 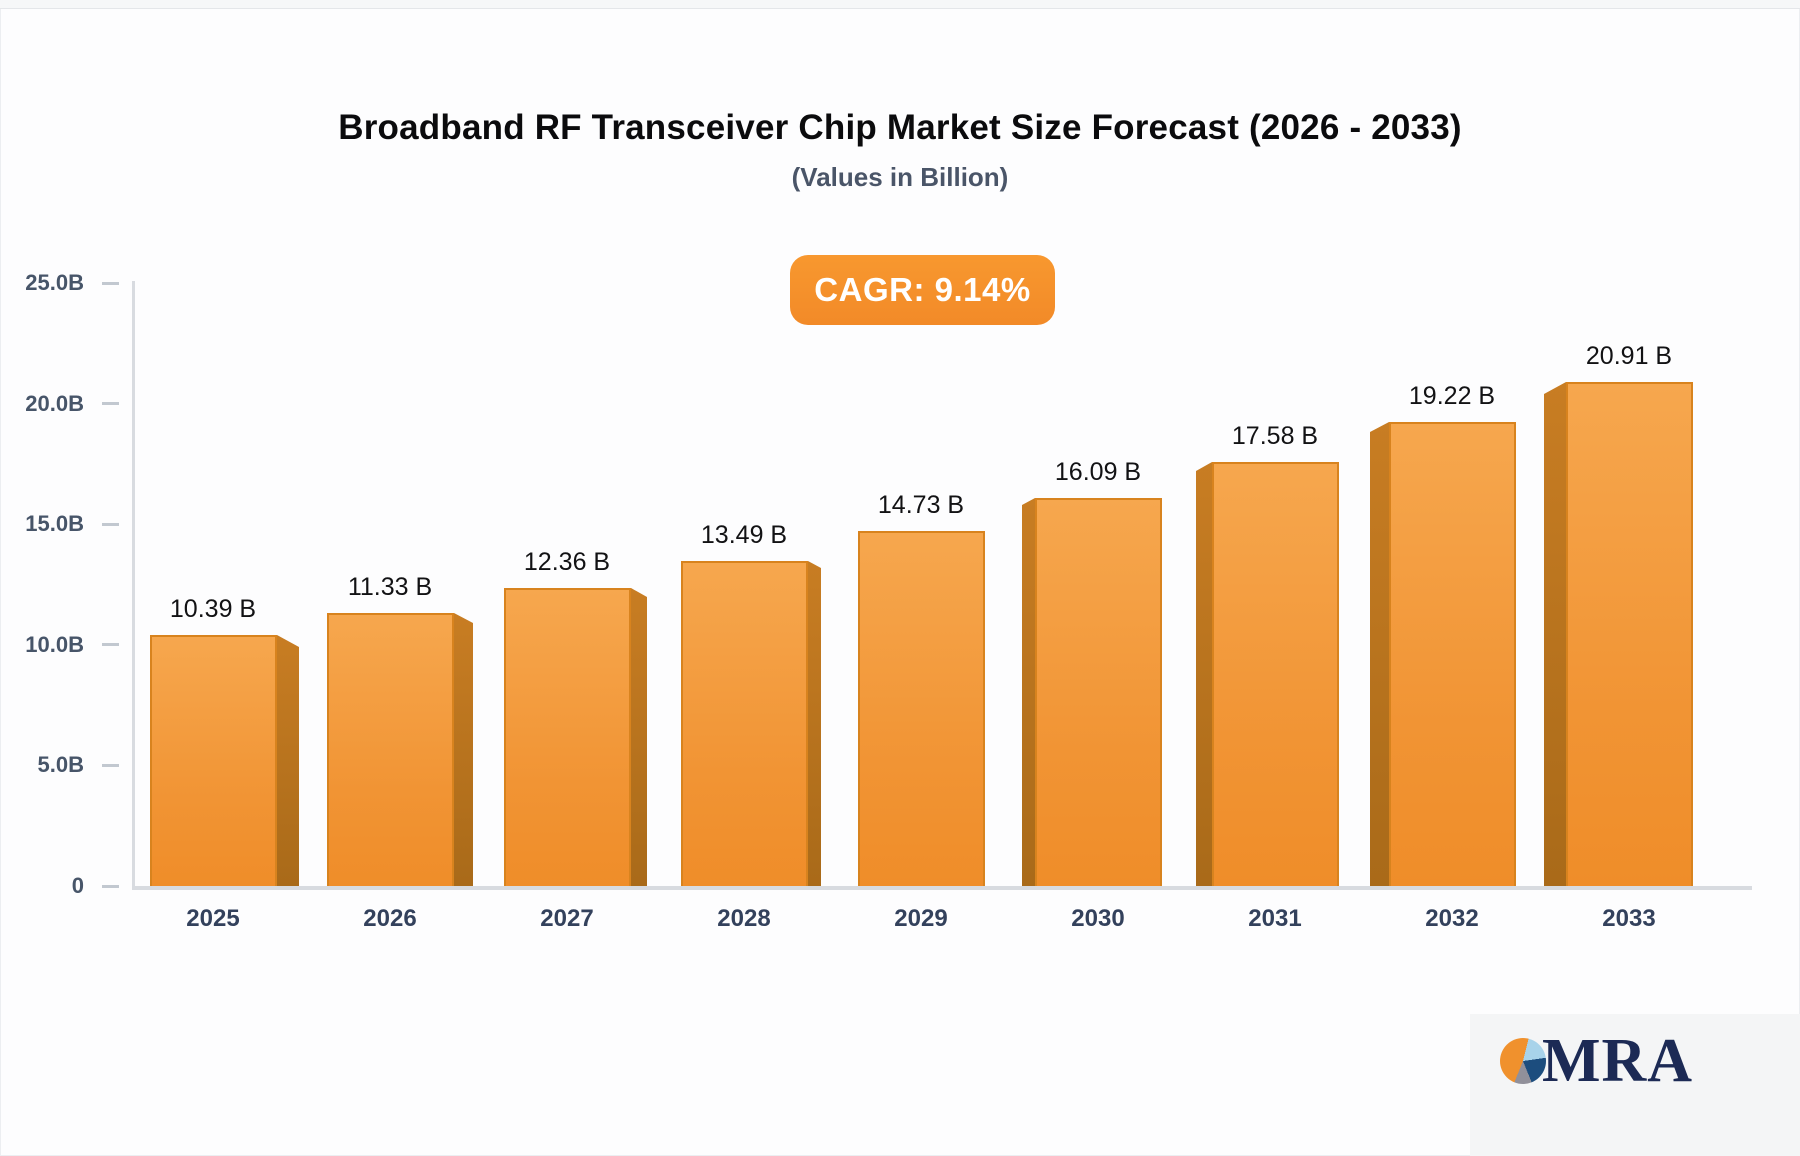 What do you see at coordinates (1452, 654) in the screenshot?
I see `bar-2032` at bounding box center [1452, 654].